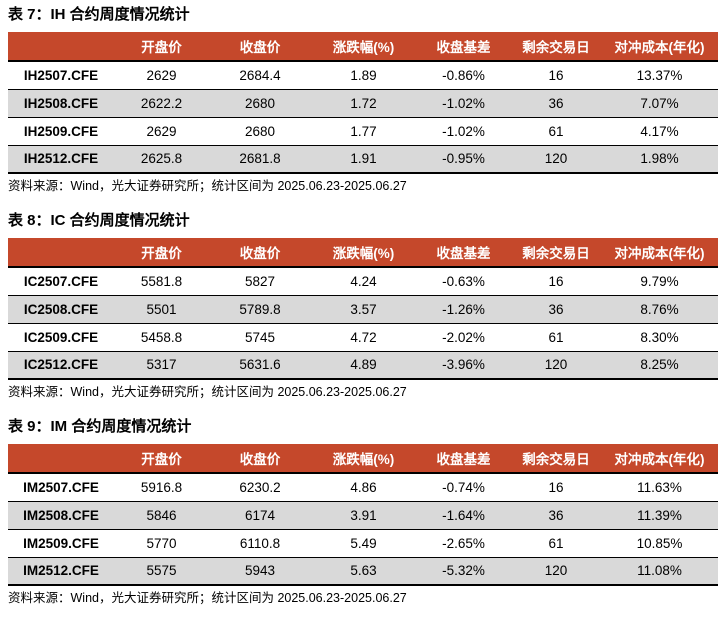  I want to click on value-cell: 1.98%, so click(659, 159).